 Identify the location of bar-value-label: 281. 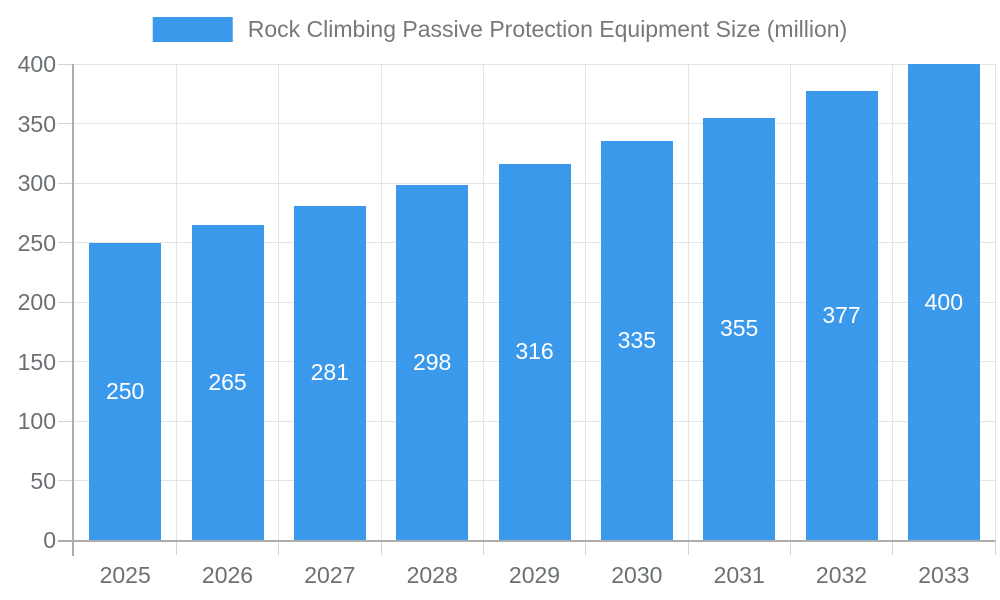
(330, 372).